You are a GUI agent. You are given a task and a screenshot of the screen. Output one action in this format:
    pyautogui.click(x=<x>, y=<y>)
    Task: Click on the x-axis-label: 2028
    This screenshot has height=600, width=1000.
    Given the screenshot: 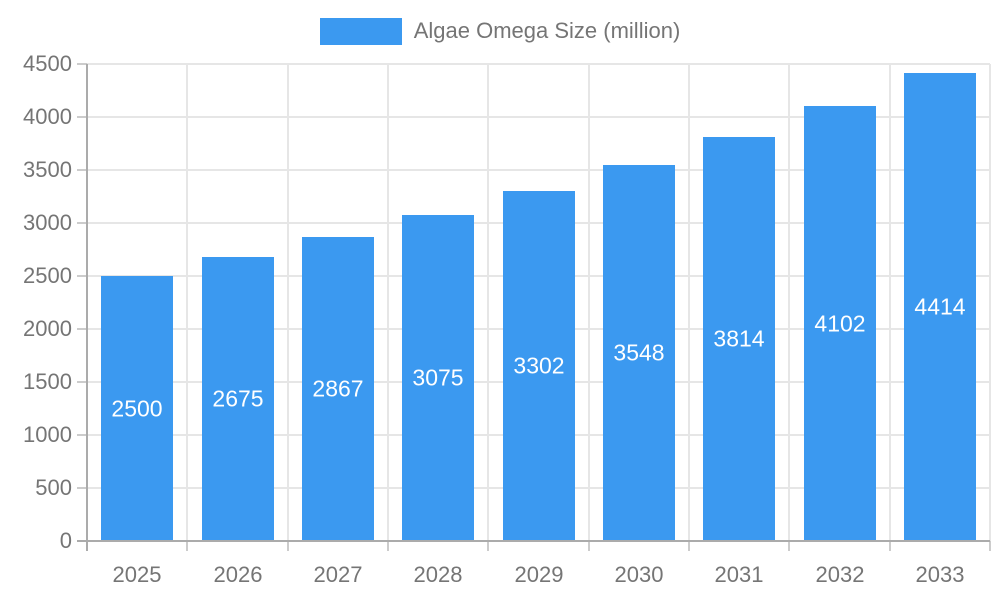 What is the action you would take?
    pyautogui.click(x=438, y=574)
    